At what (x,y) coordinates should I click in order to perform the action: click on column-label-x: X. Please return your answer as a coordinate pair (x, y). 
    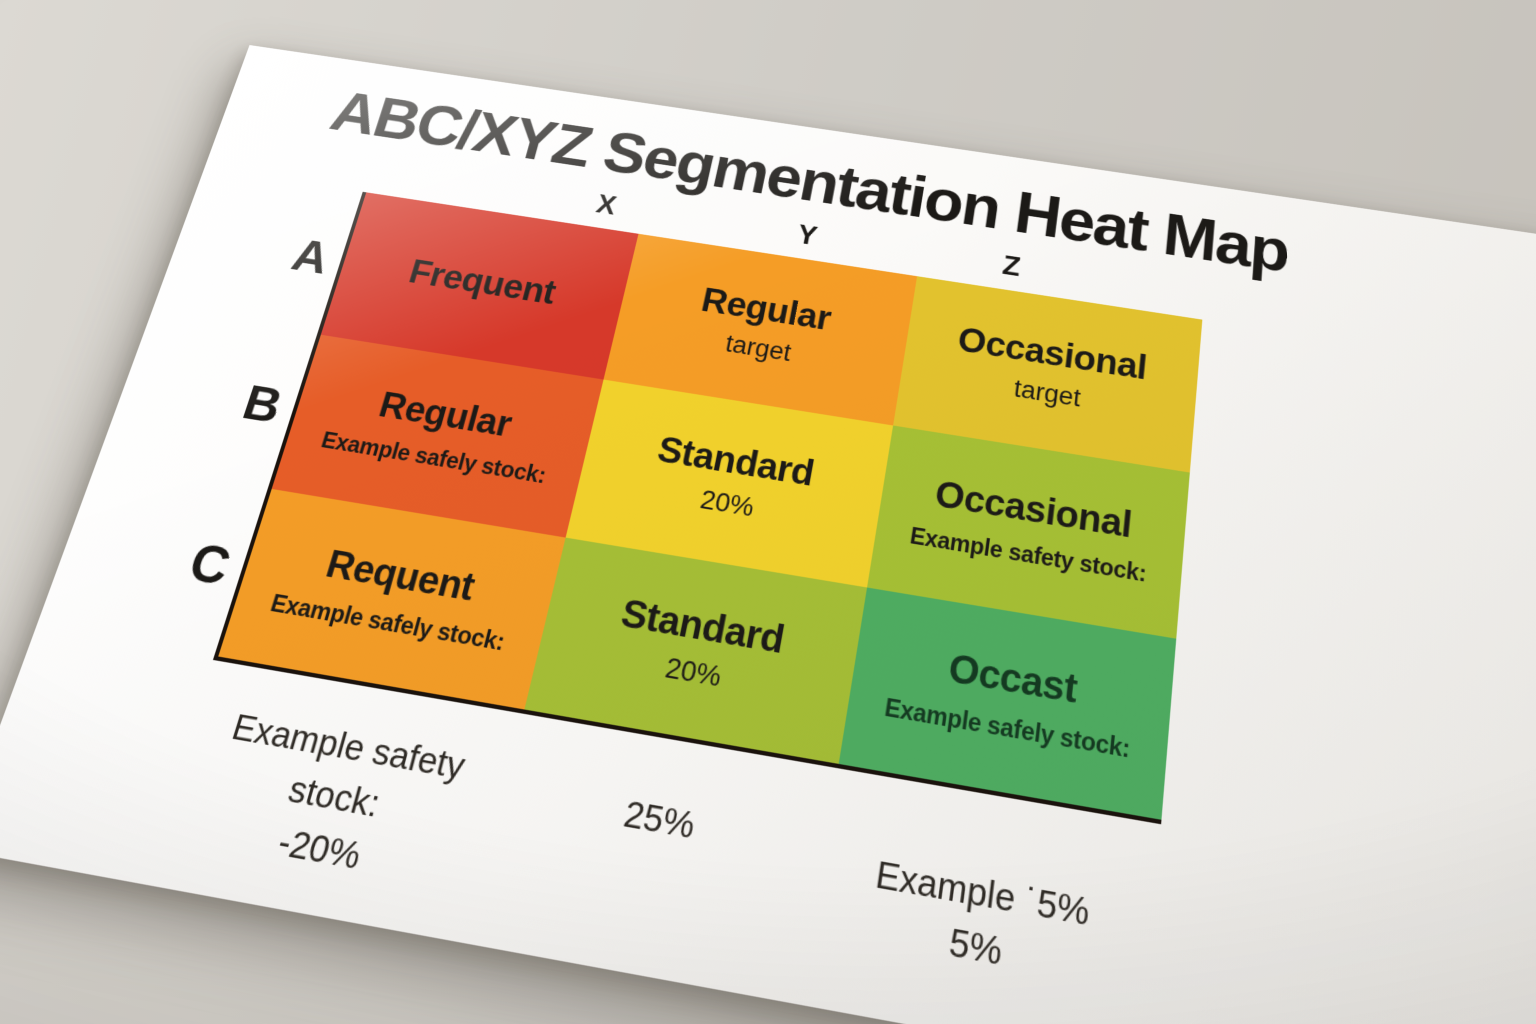
    Looking at the image, I should click on (606, 204).